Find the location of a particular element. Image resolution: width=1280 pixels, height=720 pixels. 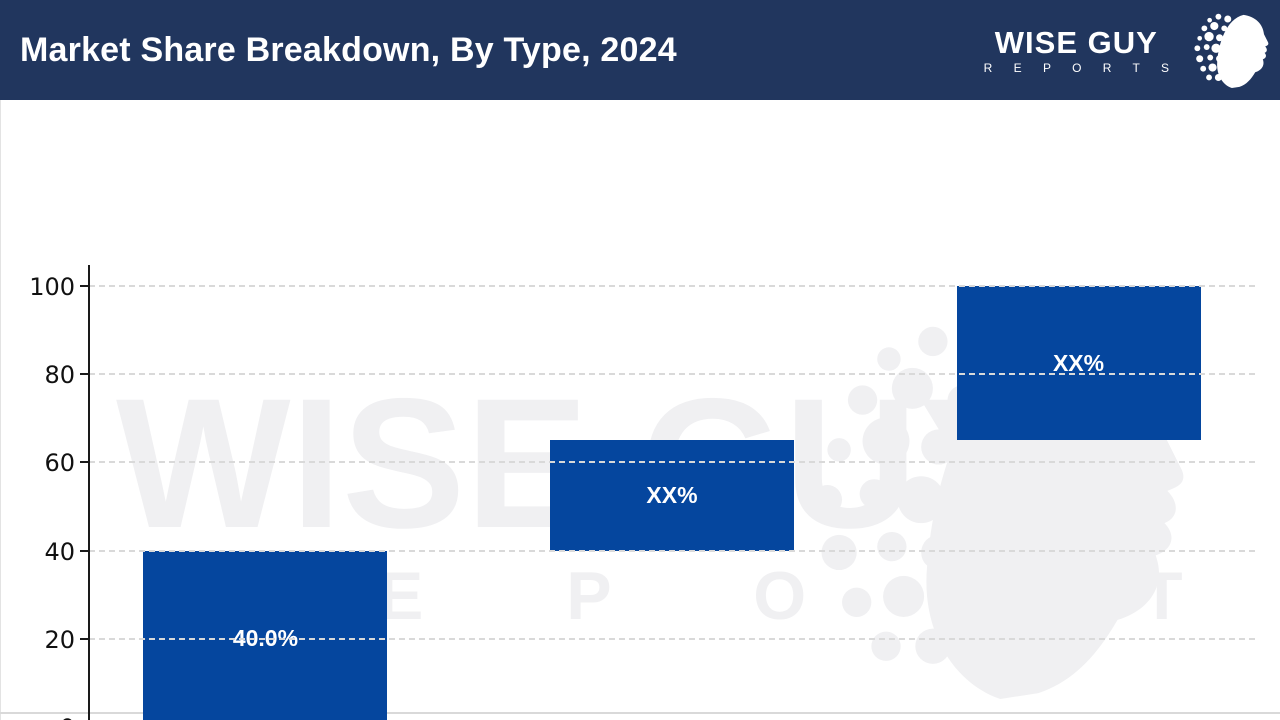

page-title: Market Share Breakdown, By Type, 2024 is located at coordinates (348, 49).